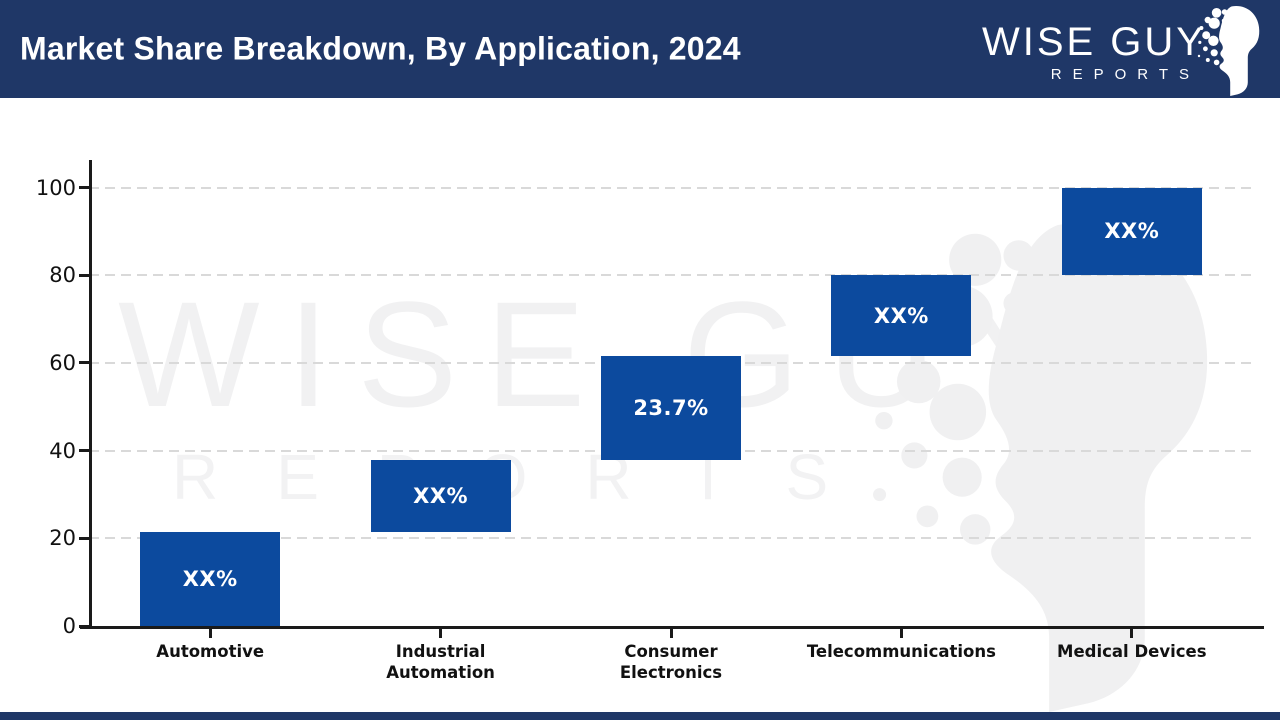 The height and width of the screenshot is (720, 1280). I want to click on x-axis-category-line: Telecommunications, so click(901, 651).